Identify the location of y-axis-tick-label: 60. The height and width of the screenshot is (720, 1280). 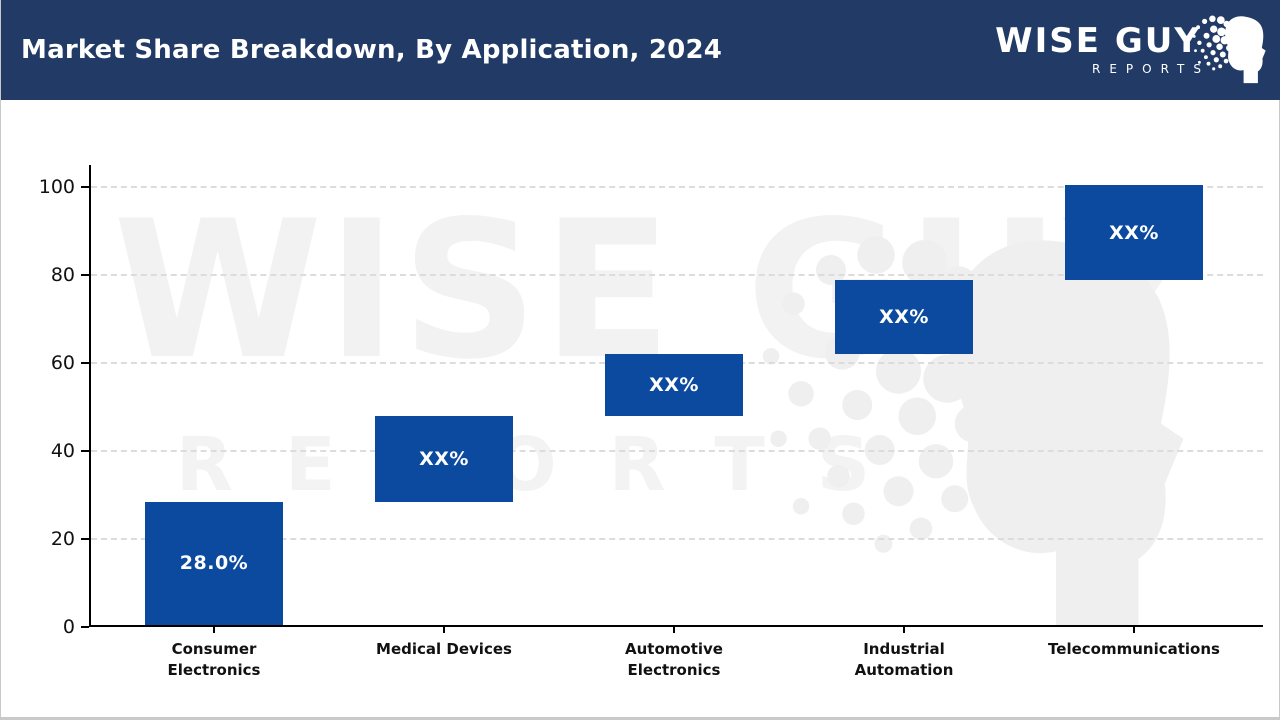
(62, 363).